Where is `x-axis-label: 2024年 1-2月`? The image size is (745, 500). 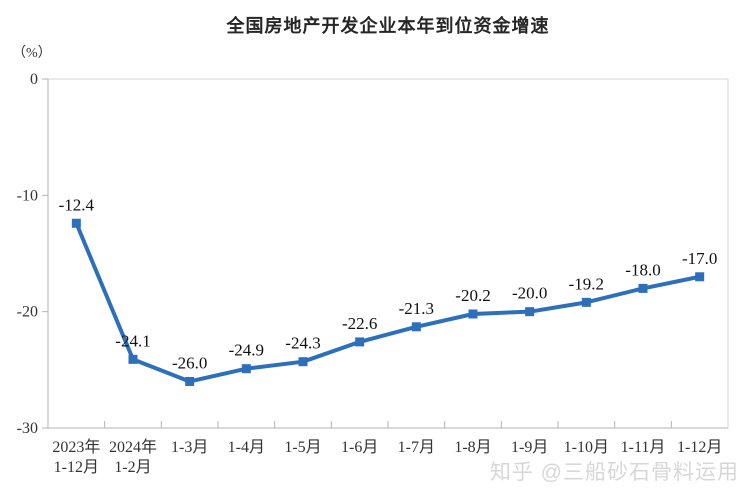 x-axis-label: 2024年 1-2月 is located at coordinates (133, 457).